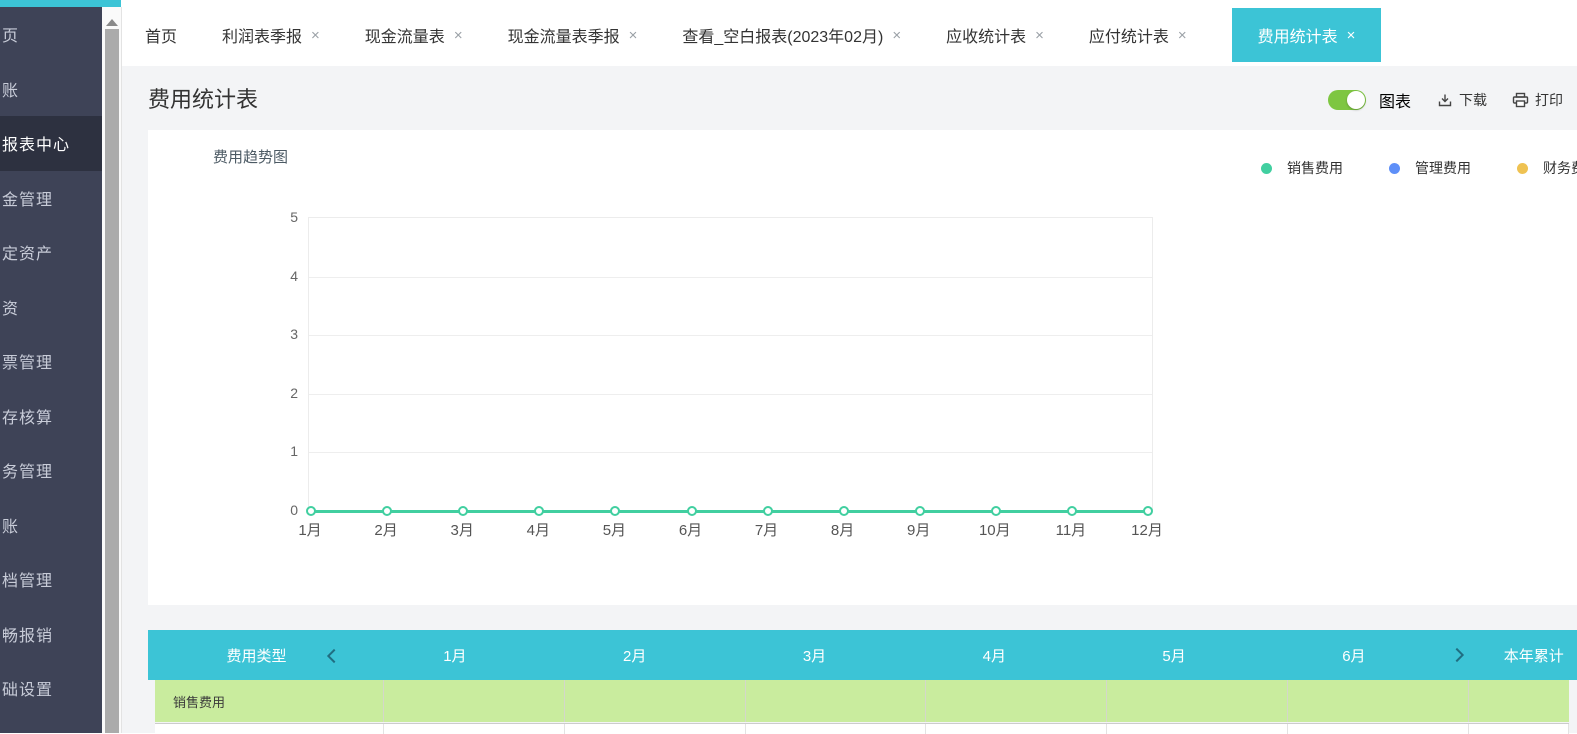 The image size is (1577, 734). I want to click on x-axis-tick: 9月, so click(919, 530).